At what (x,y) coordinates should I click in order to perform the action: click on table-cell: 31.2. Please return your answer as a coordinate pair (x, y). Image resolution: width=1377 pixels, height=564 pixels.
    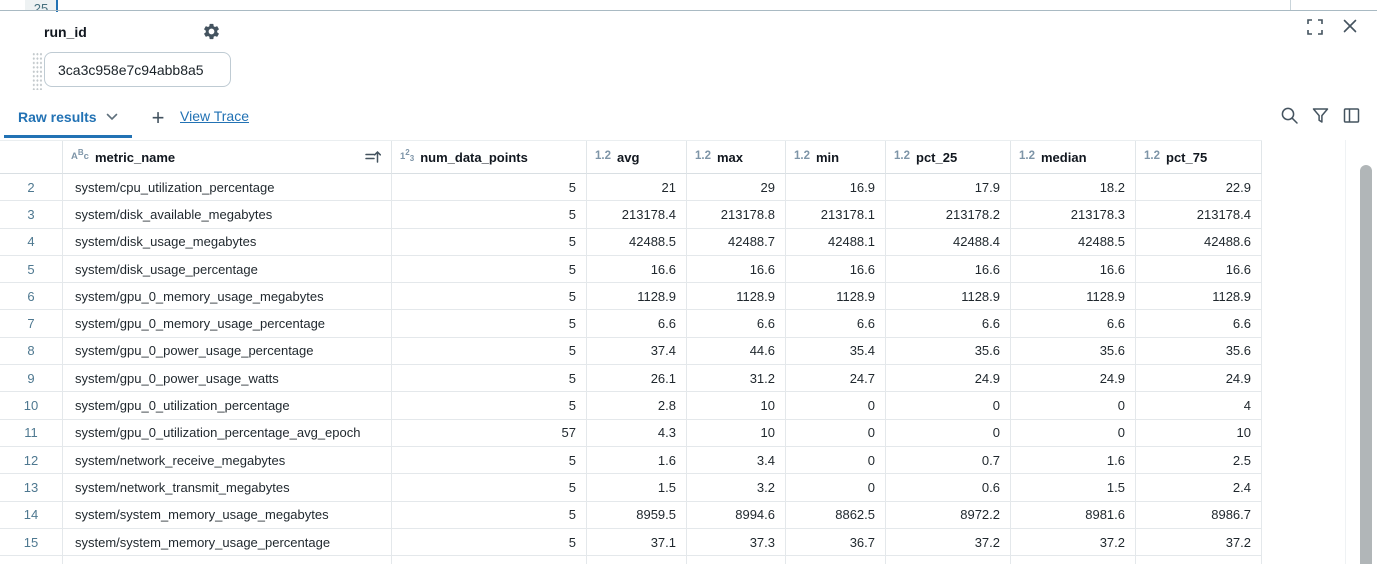
    Looking at the image, I should click on (736, 379).